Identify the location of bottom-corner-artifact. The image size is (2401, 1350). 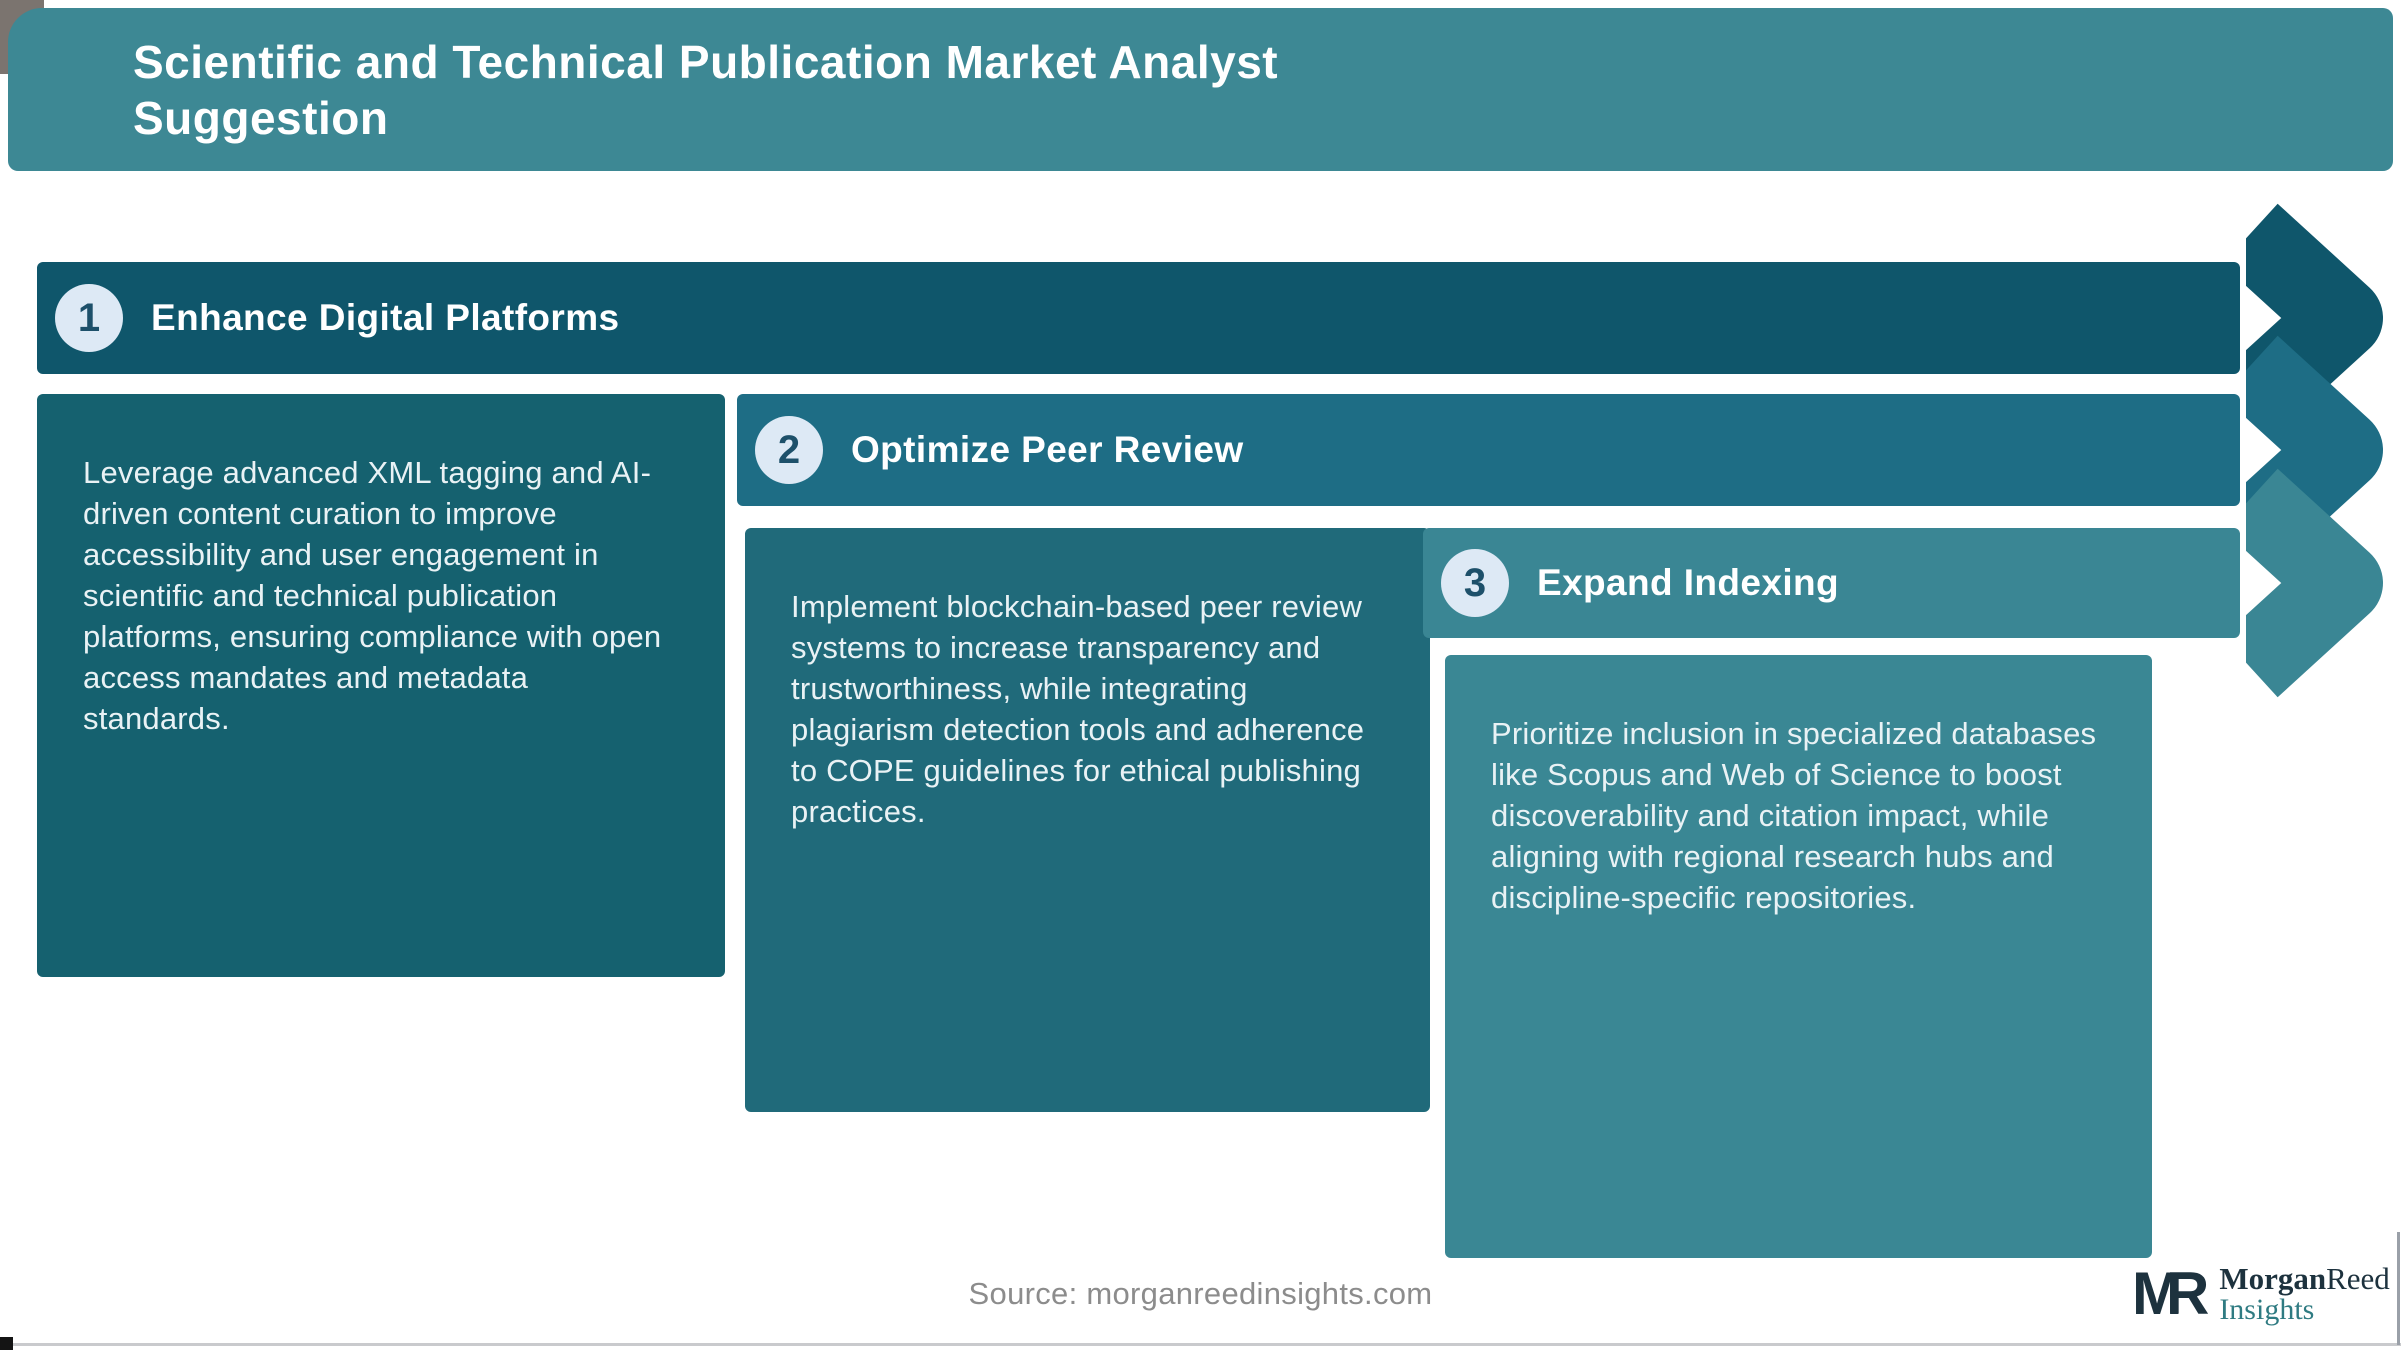
(6, 1343).